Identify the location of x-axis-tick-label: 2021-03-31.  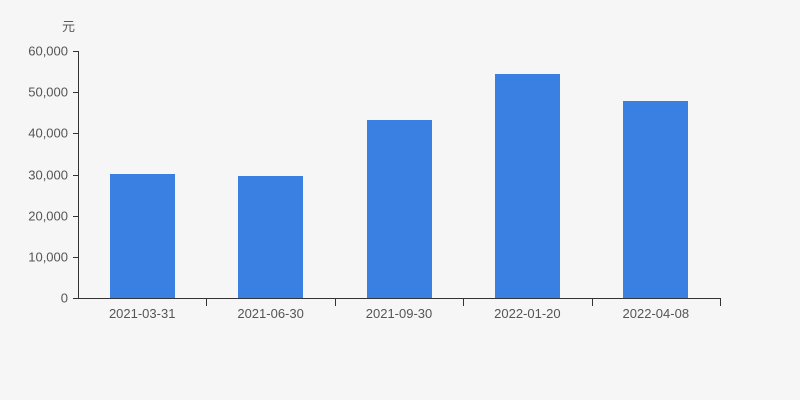
(142, 313).